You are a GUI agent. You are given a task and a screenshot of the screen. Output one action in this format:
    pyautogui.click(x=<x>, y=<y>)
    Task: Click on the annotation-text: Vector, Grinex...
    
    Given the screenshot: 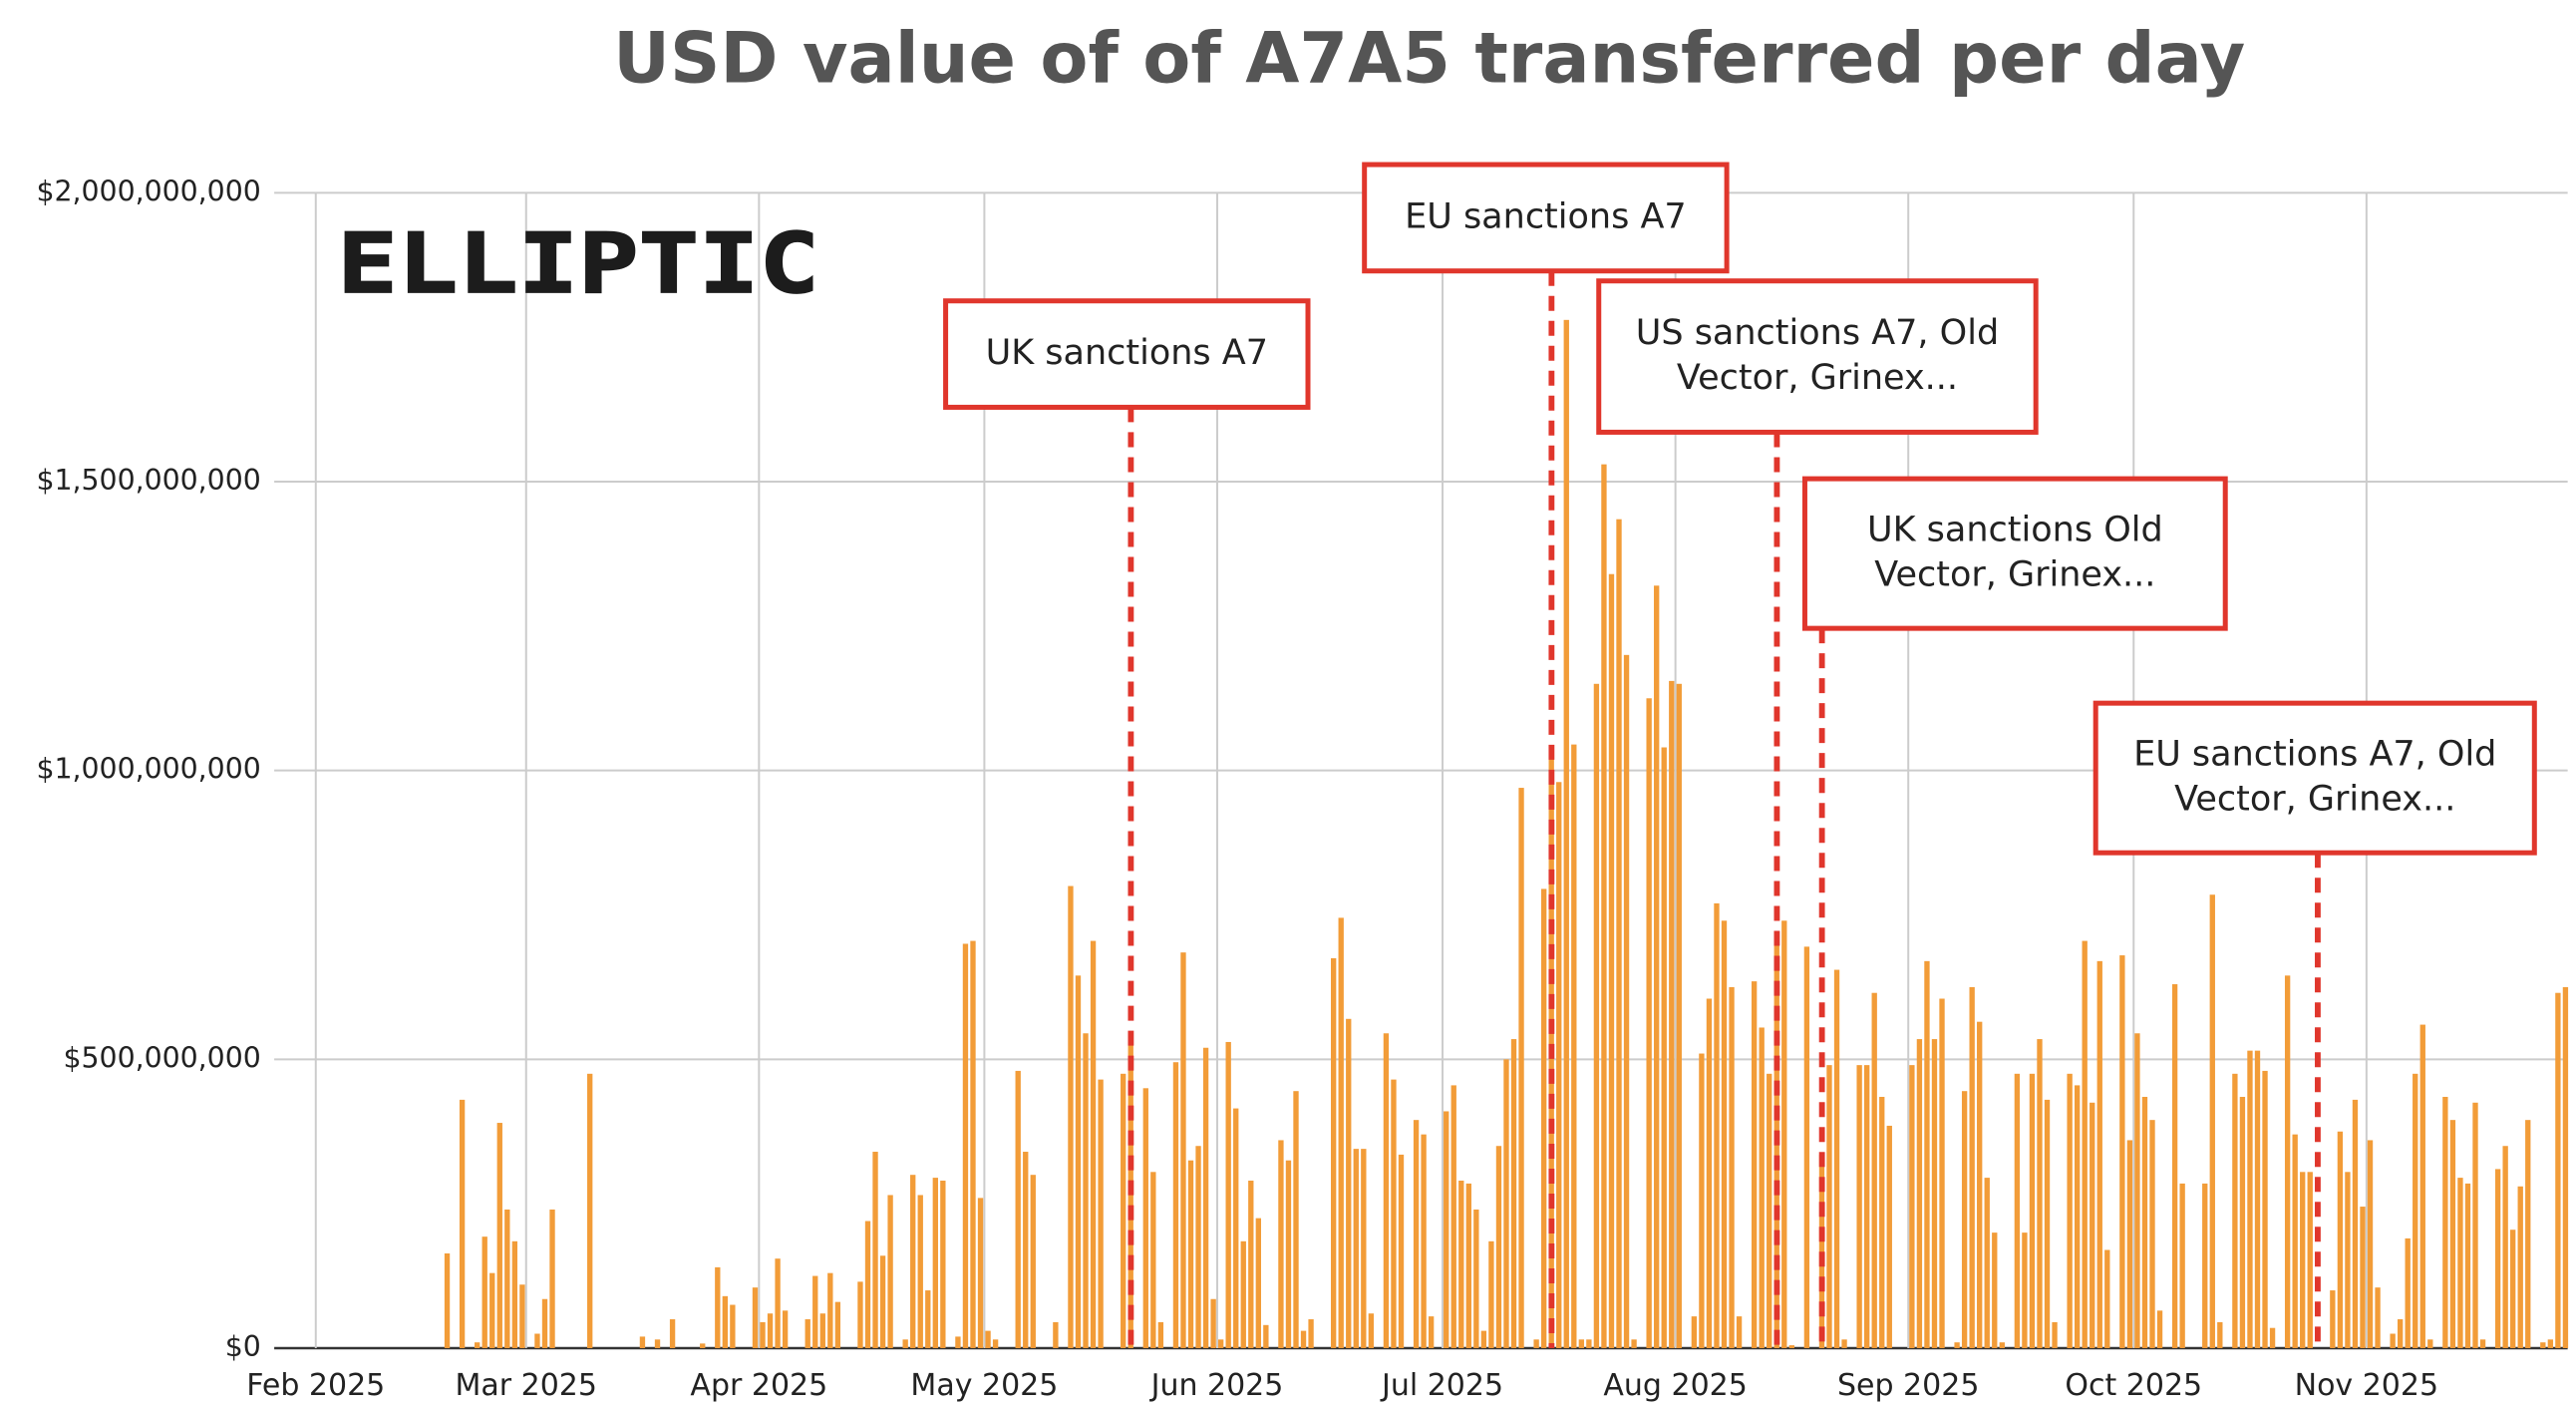 What is the action you would take?
    pyautogui.click(x=1817, y=378)
    